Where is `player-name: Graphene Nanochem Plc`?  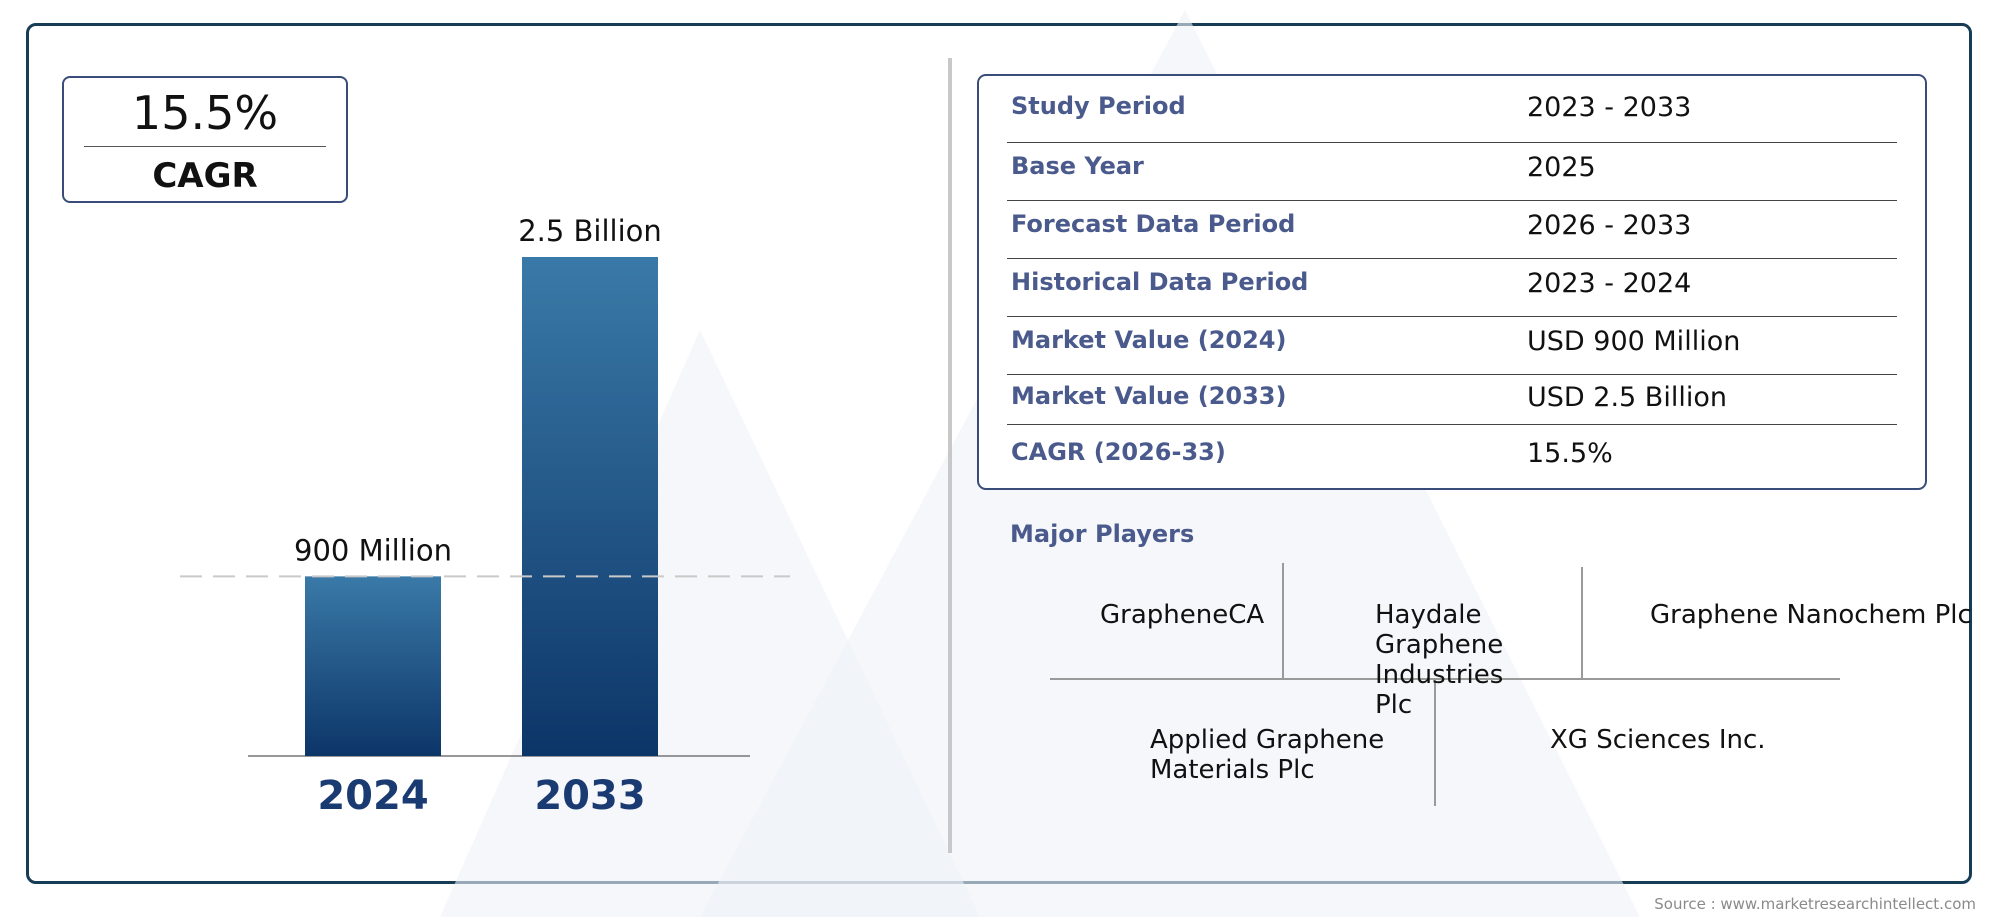
player-name: Graphene Nanochem Plc is located at coordinates (1811, 615).